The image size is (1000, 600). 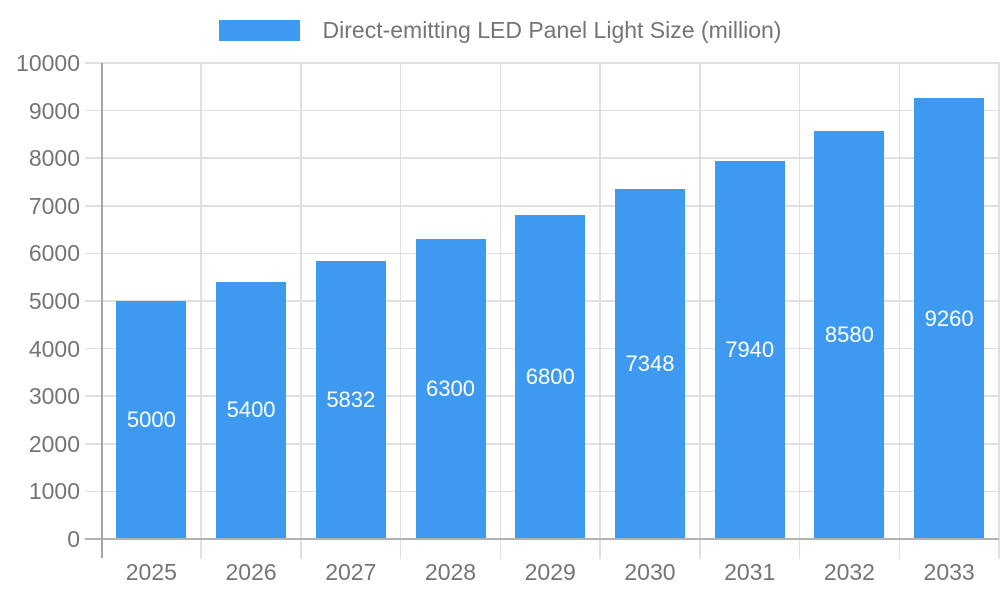 What do you see at coordinates (750, 572) in the screenshot?
I see `x-axis-tick-label: 2031` at bounding box center [750, 572].